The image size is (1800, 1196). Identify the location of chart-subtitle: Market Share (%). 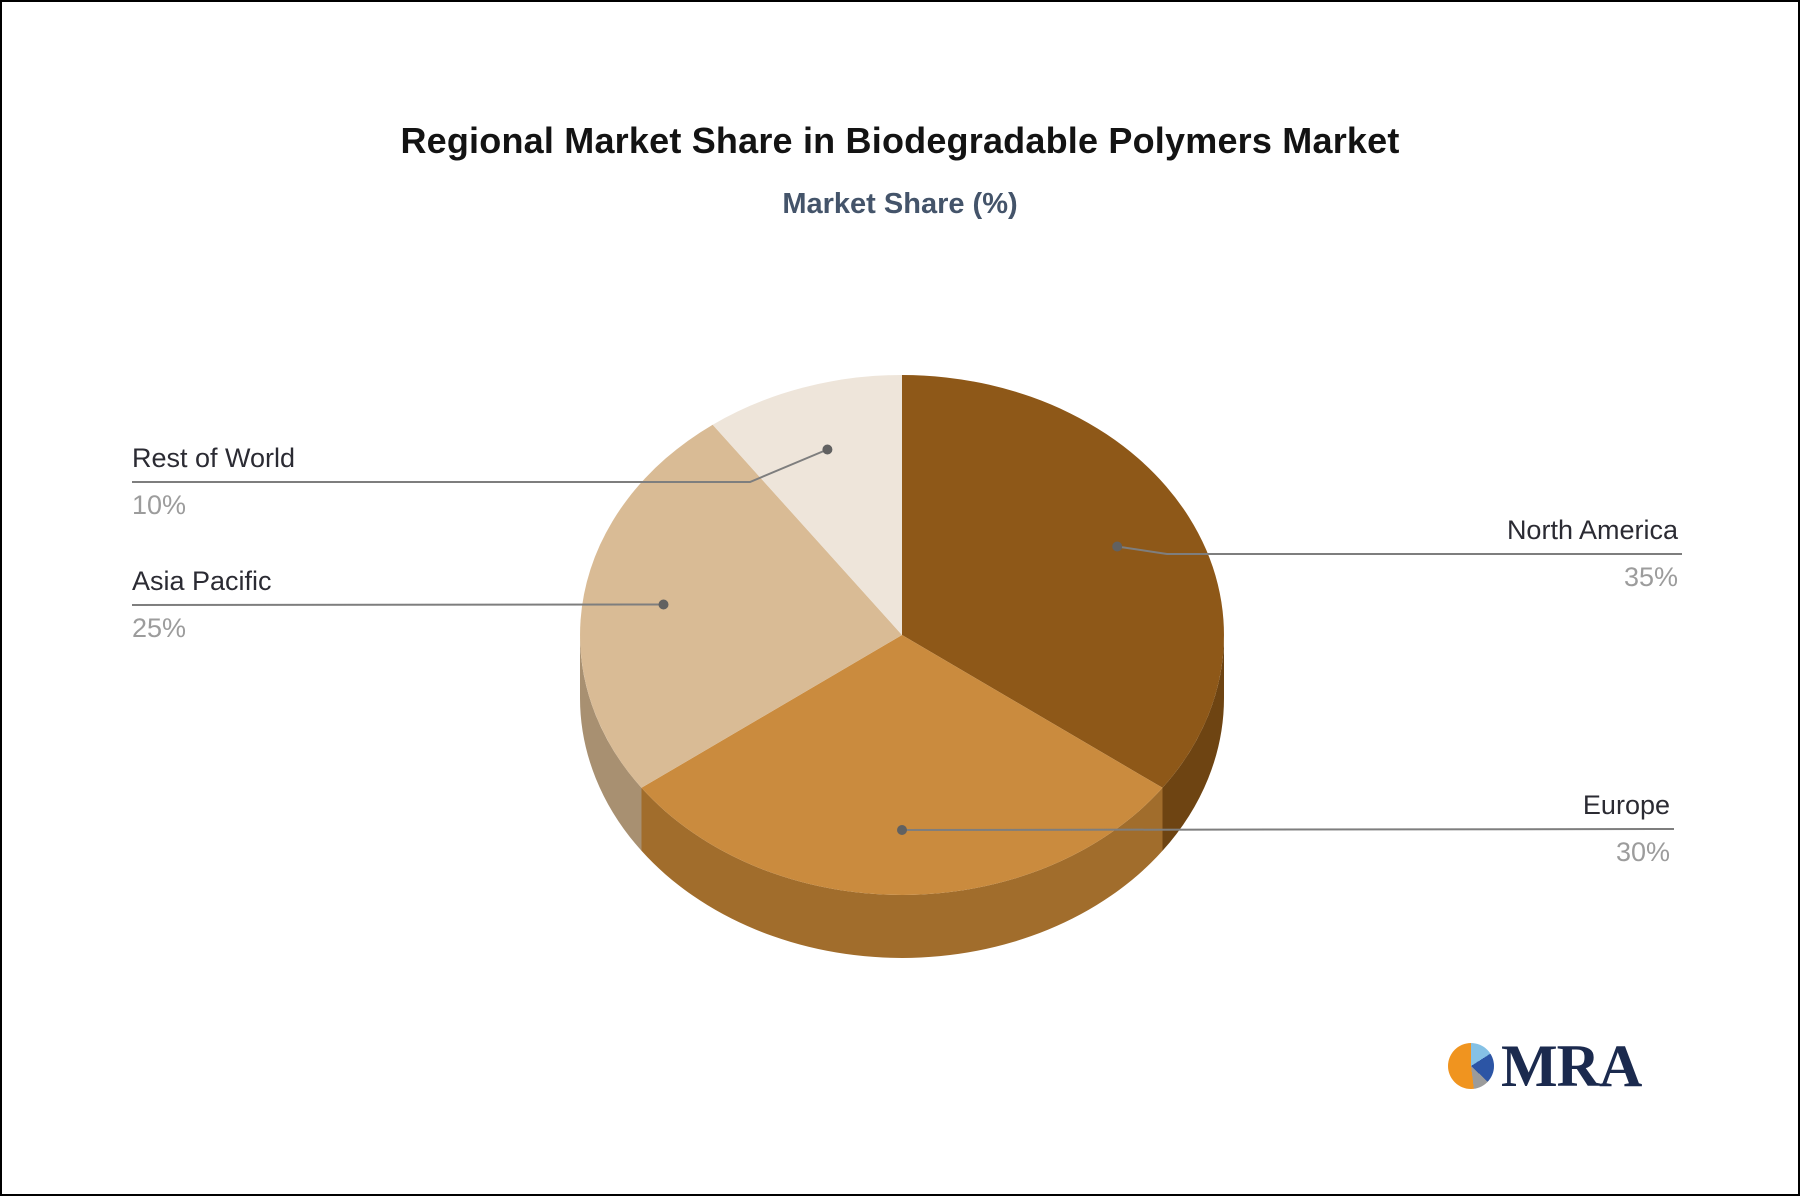
(900, 204).